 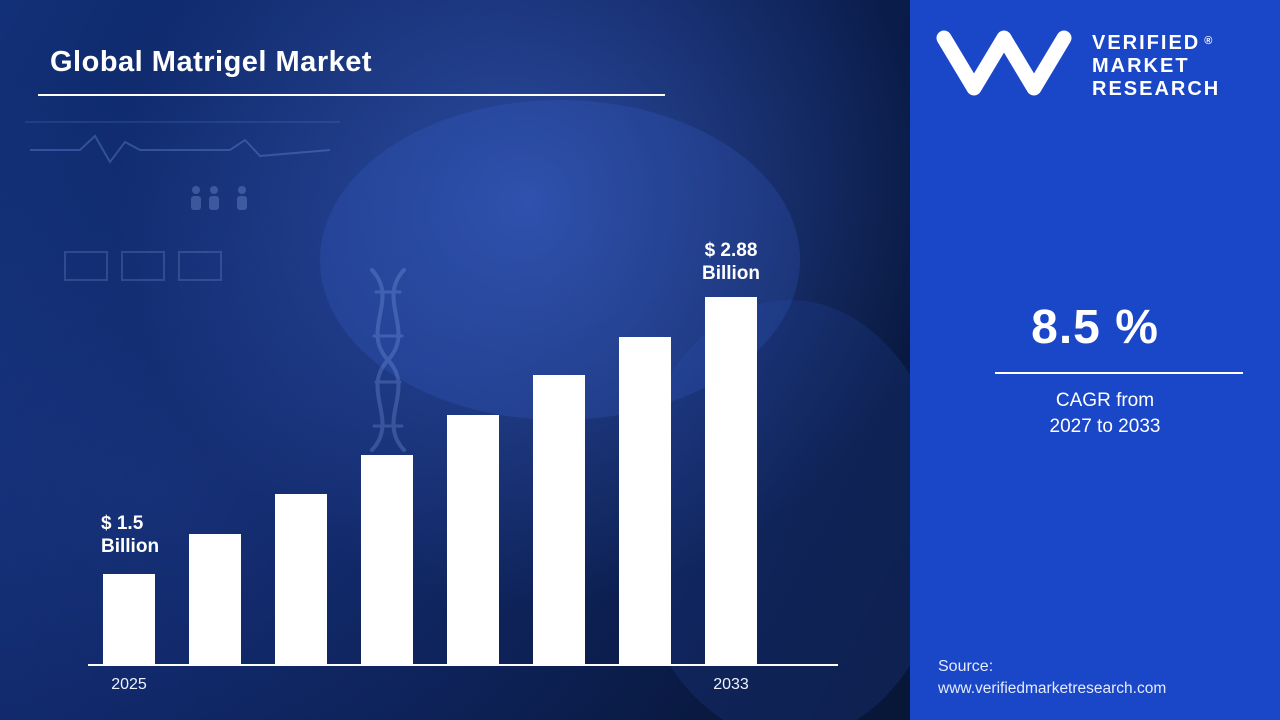 I want to click on source-label: Source:, so click(x=966, y=666).